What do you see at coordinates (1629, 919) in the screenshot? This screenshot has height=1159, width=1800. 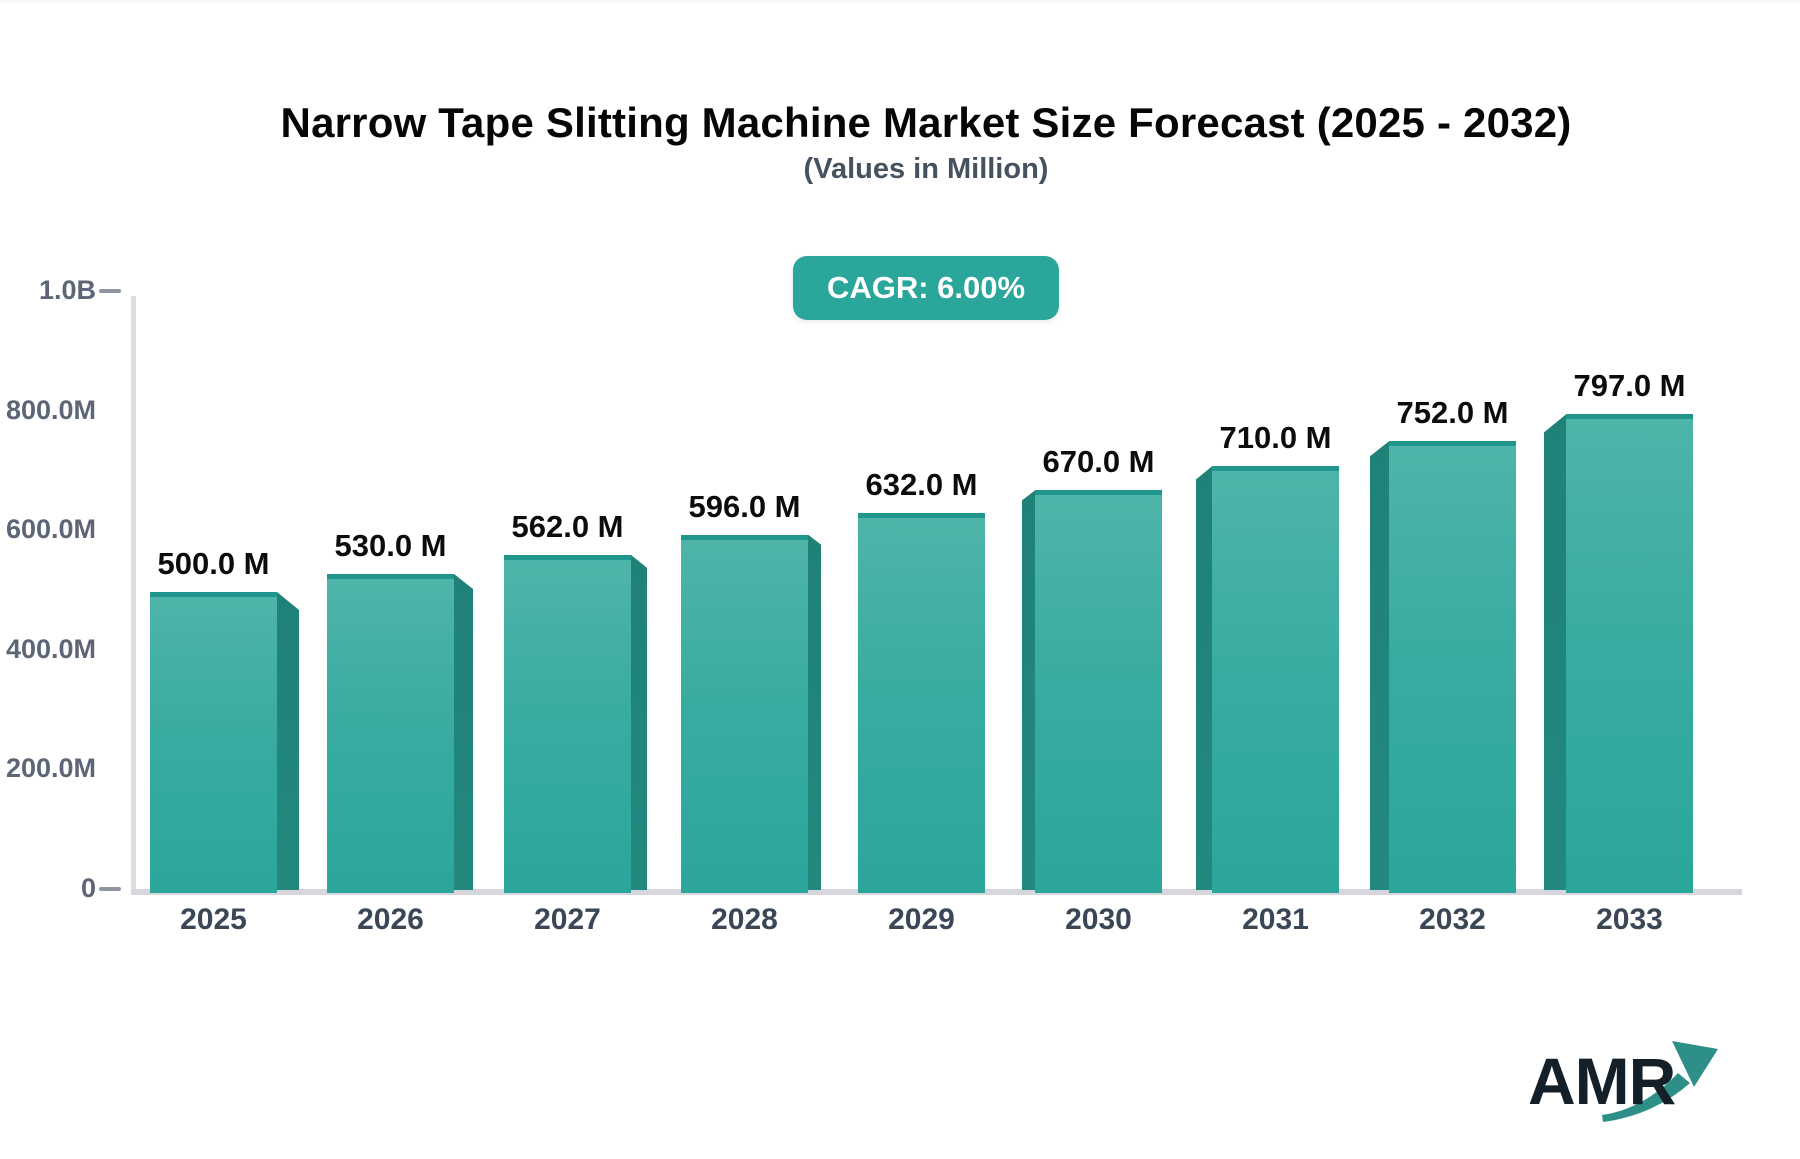 I see `x-axis-label-2033: 2033` at bounding box center [1629, 919].